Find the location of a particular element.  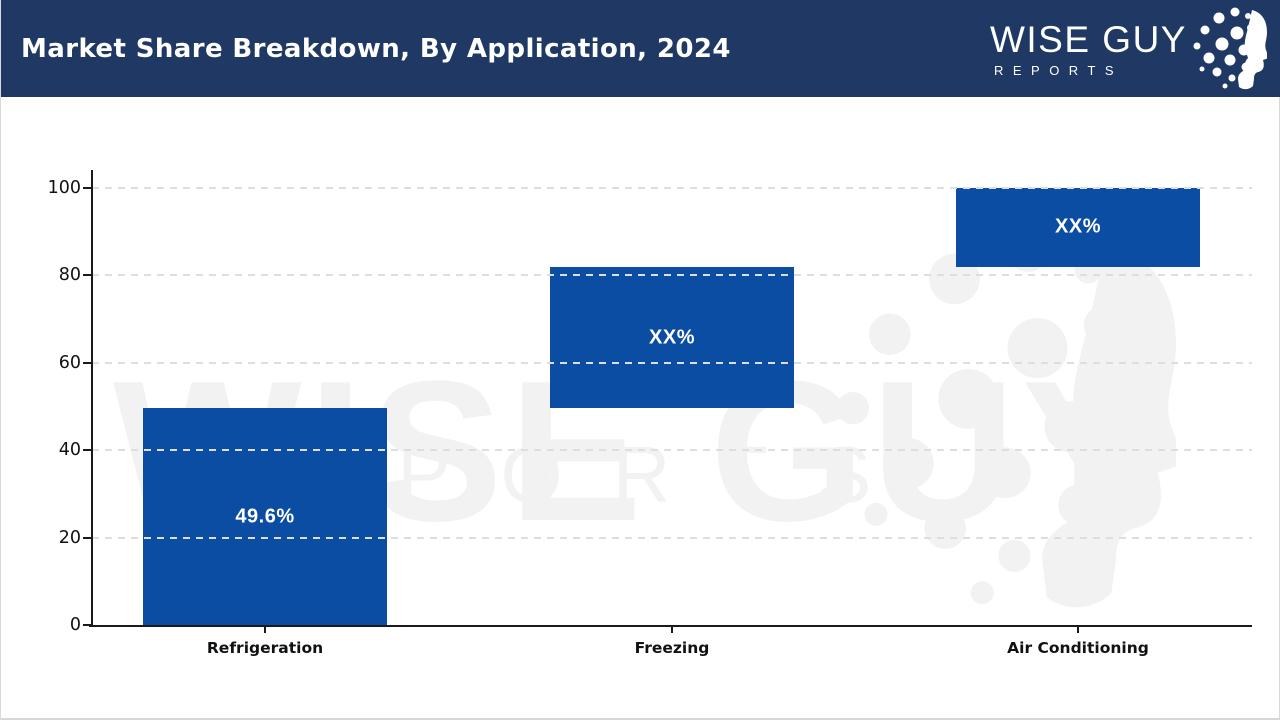

x-axis-line is located at coordinates (670, 626).